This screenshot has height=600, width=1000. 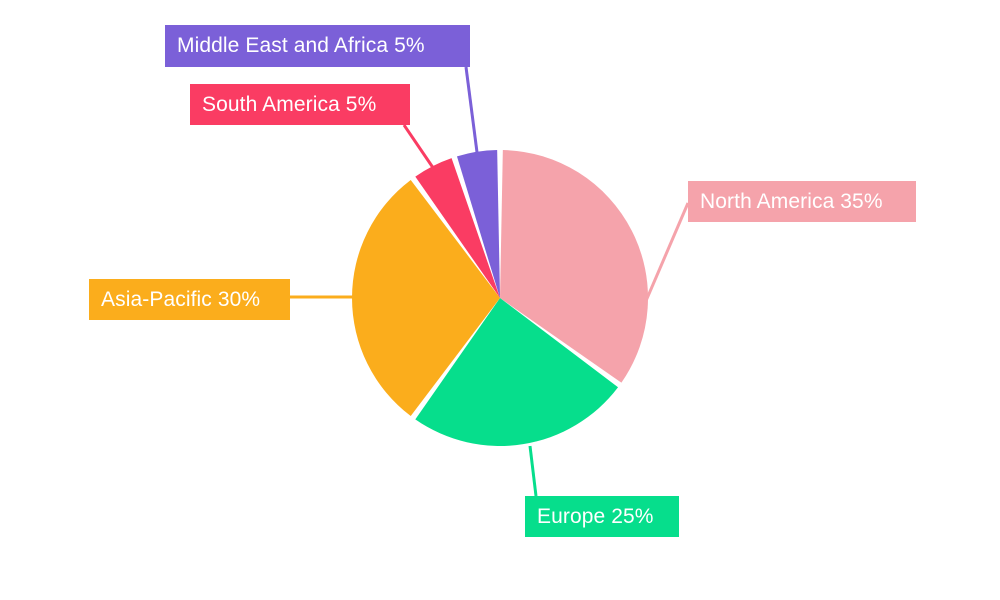 I want to click on leader-line-middle-east-and-africa, so click(x=472, y=113).